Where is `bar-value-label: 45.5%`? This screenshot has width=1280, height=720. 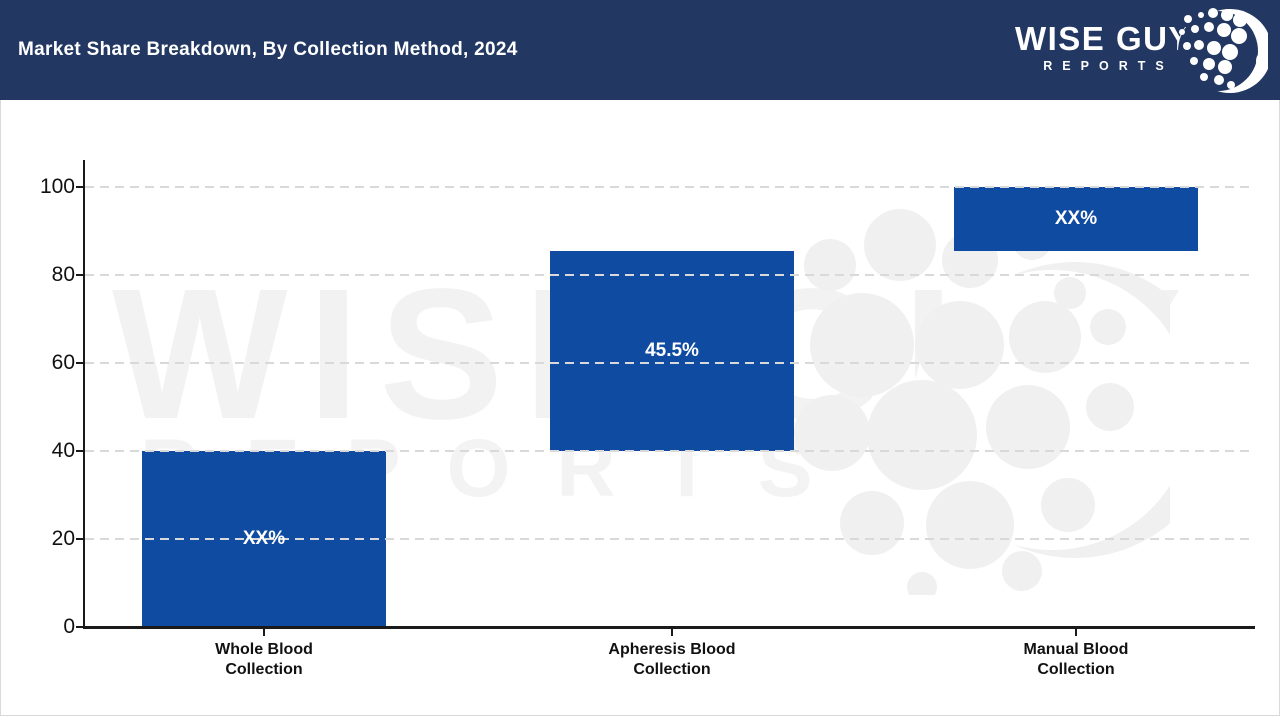
bar-value-label: 45.5% is located at coordinates (672, 350).